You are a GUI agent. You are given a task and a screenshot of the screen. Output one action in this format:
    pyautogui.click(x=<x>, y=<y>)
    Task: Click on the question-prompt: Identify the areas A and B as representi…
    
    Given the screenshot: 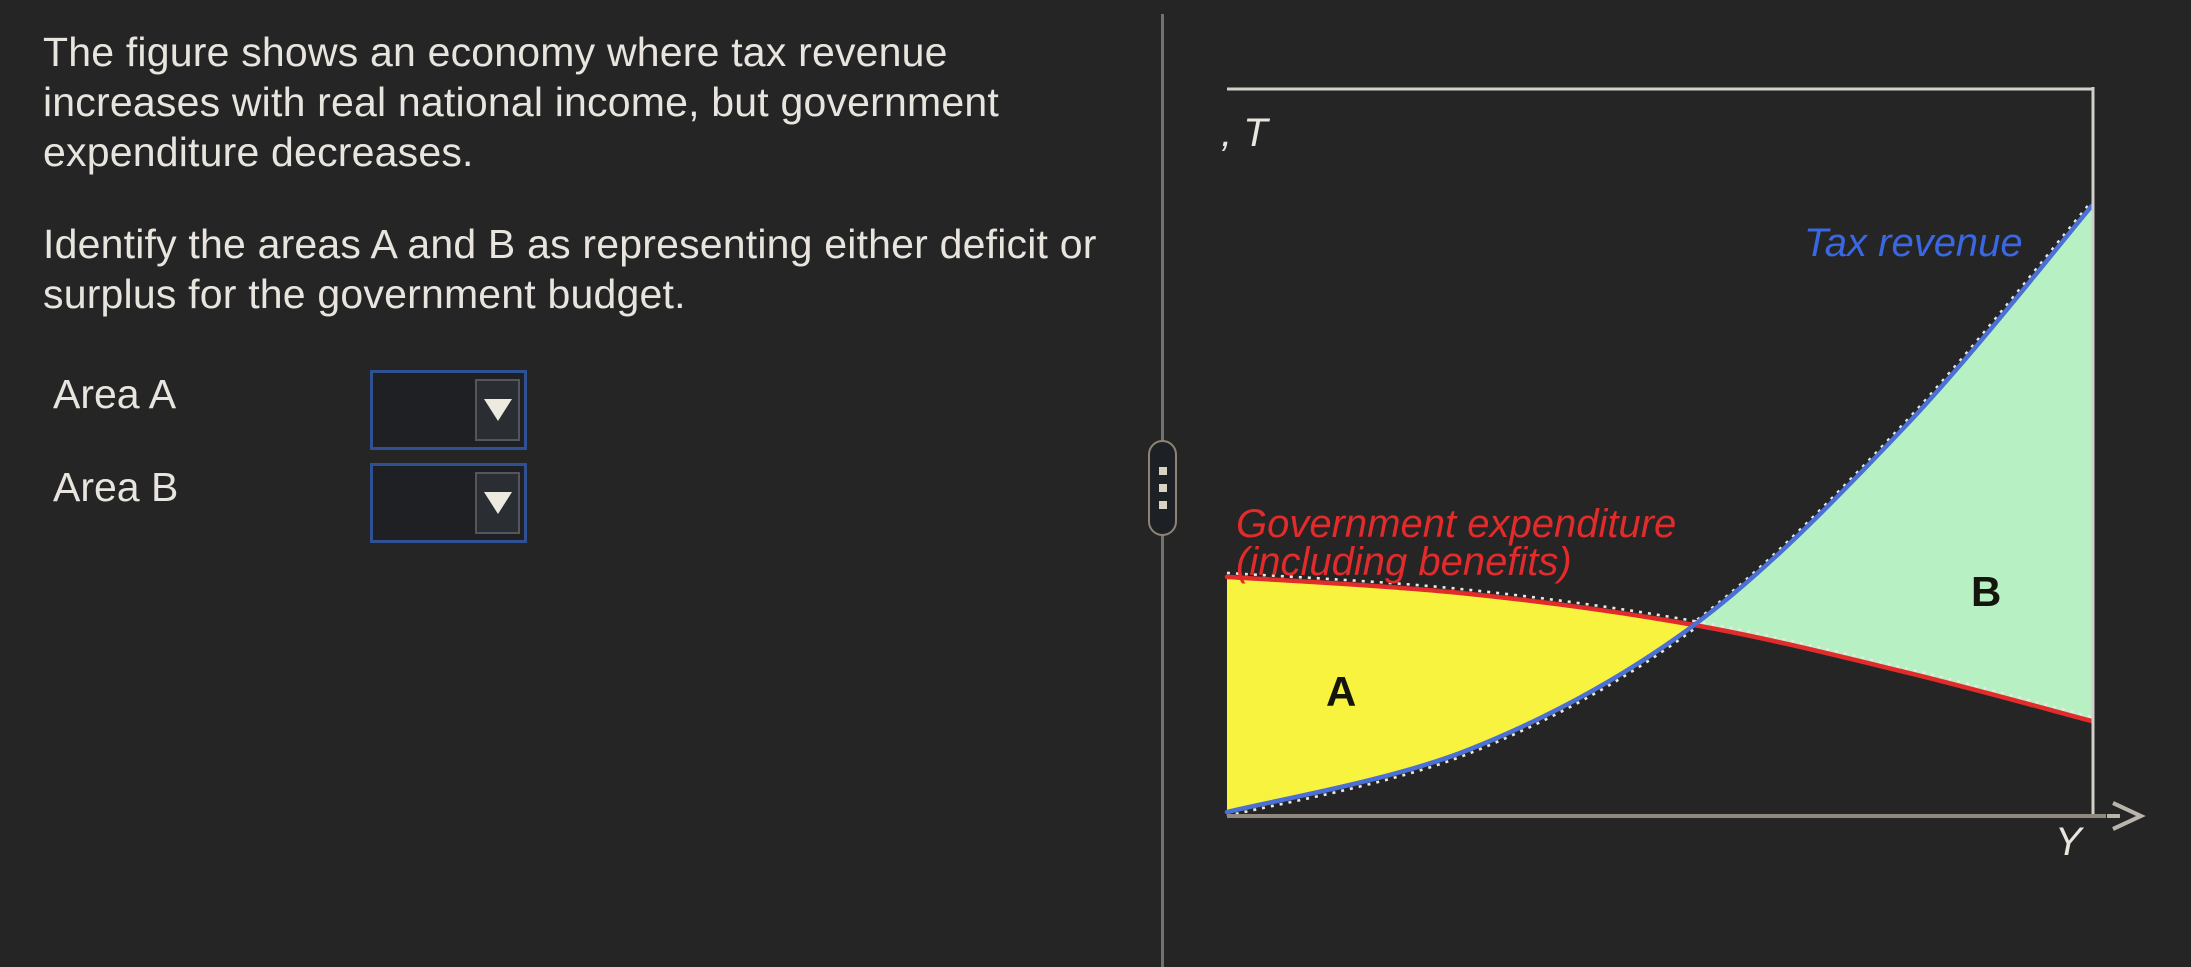 What is the action you would take?
    pyautogui.click(x=570, y=269)
    